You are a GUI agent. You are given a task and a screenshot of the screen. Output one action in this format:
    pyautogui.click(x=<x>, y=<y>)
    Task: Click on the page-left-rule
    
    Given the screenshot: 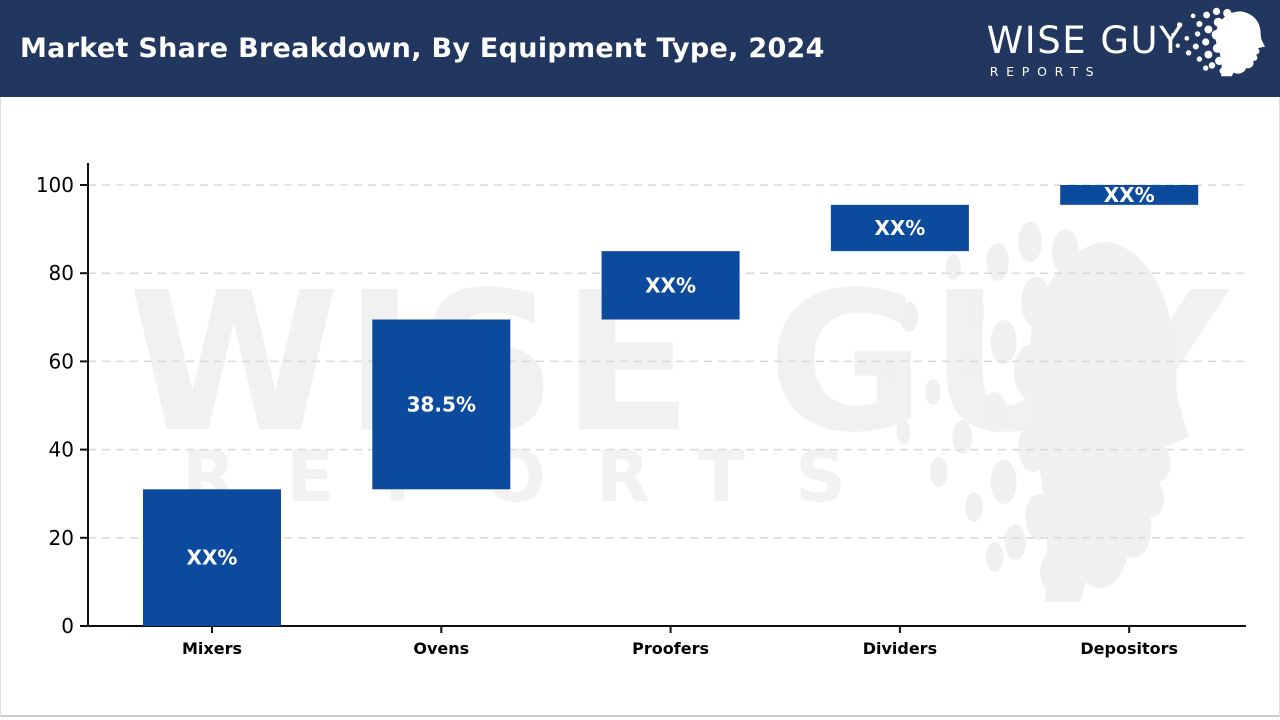 What is the action you would take?
    pyautogui.click(x=0, y=407)
    